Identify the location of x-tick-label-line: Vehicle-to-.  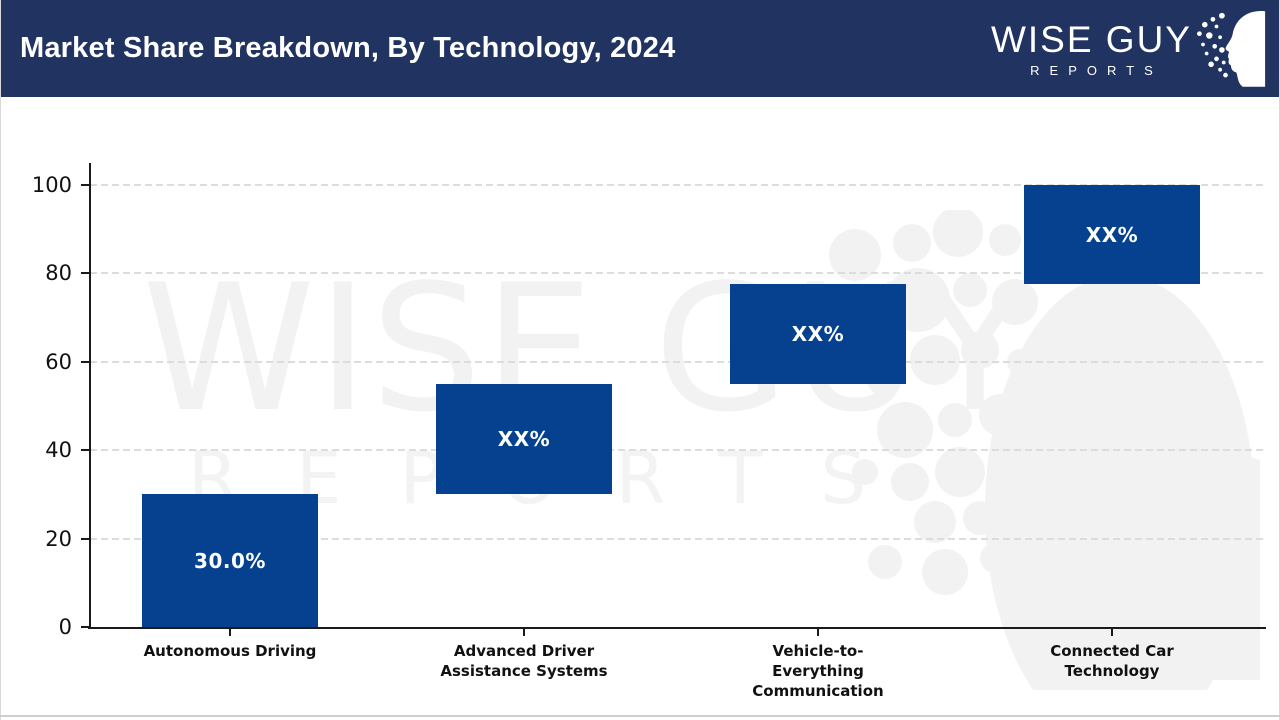
(818, 651).